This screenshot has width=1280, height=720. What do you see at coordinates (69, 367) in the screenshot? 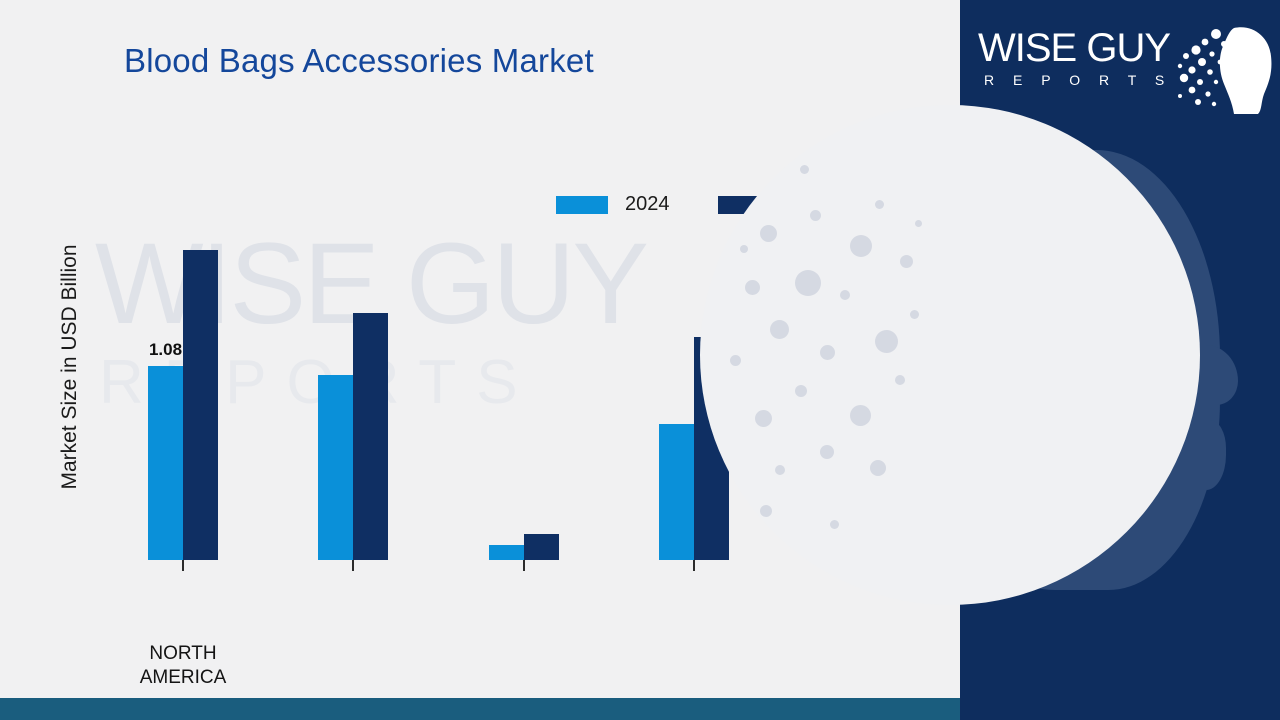
I see `y-axis-label: Market Size in USD Billion` at bounding box center [69, 367].